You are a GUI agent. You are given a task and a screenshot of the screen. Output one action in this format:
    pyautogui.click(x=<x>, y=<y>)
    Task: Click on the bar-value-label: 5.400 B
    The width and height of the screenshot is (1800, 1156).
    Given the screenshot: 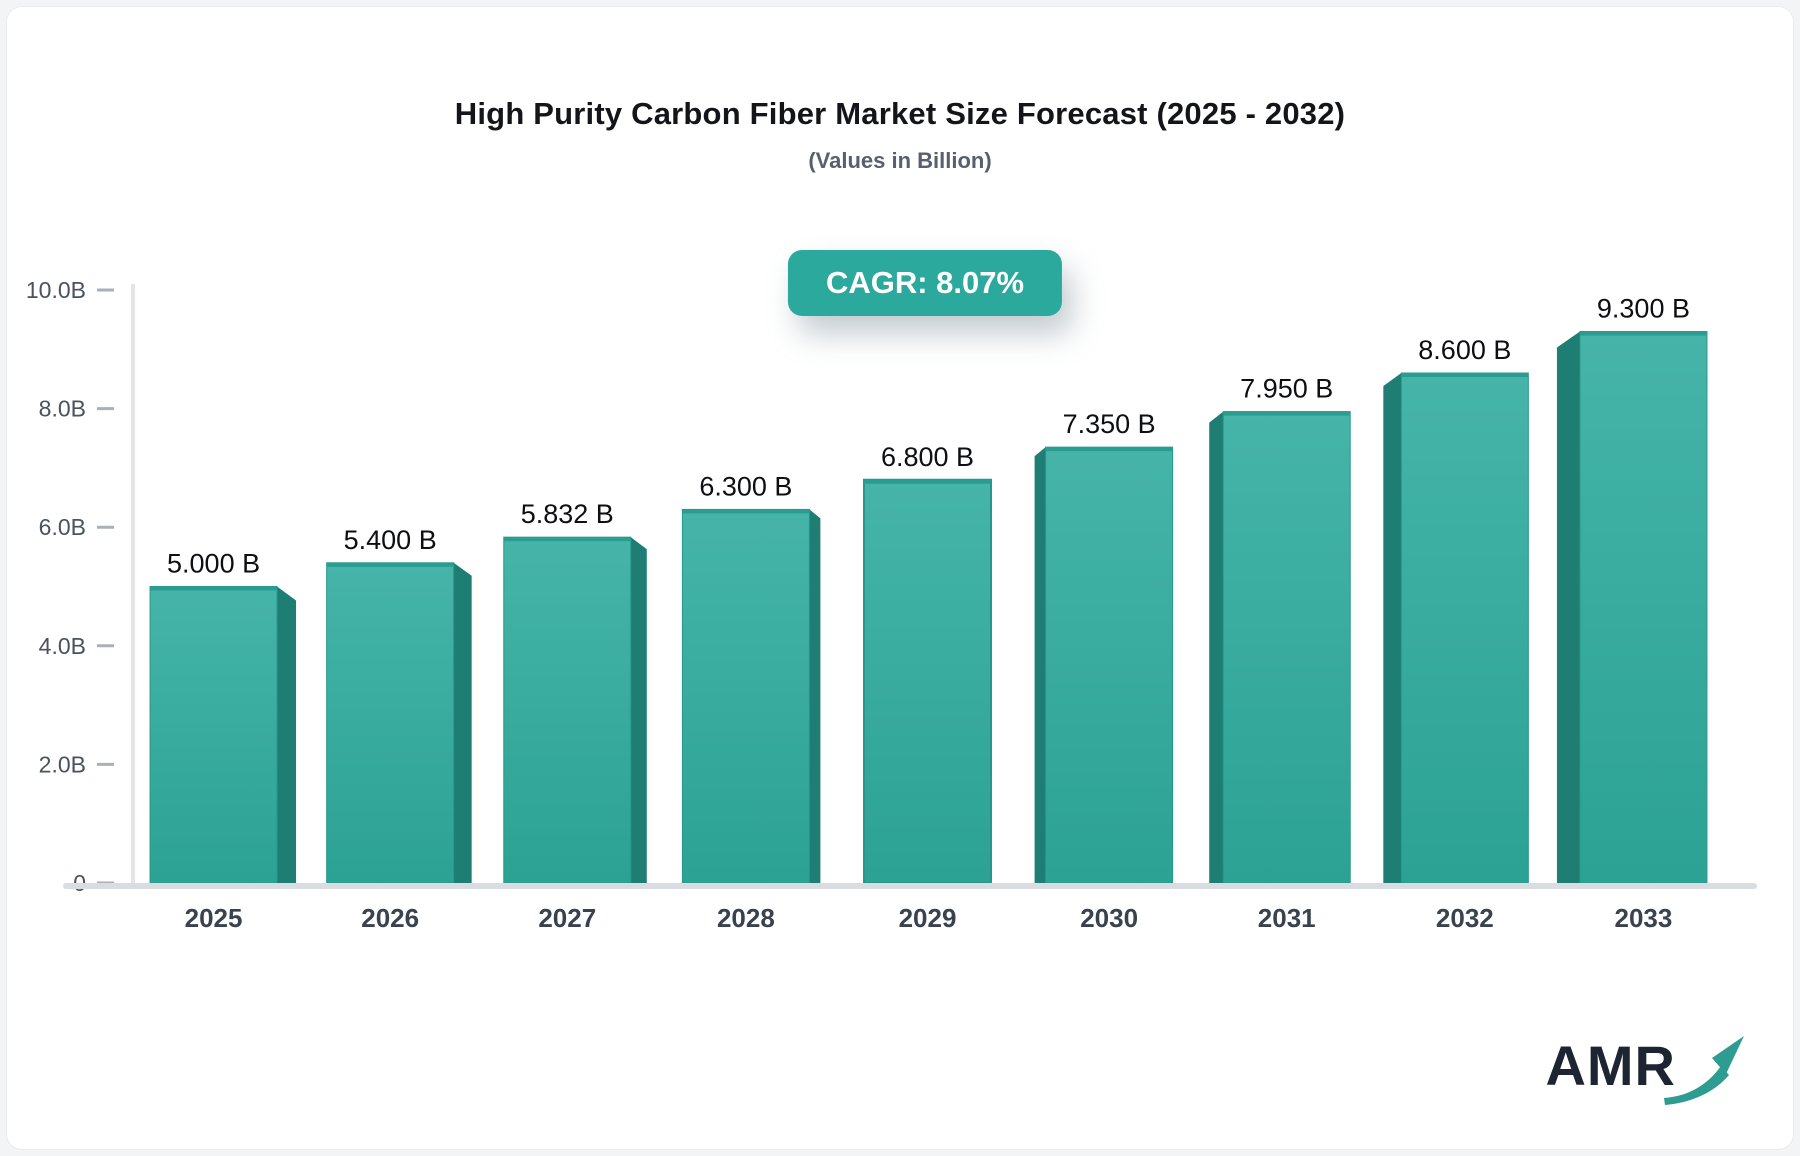 What is the action you would take?
    pyautogui.click(x=390, y=540)
    